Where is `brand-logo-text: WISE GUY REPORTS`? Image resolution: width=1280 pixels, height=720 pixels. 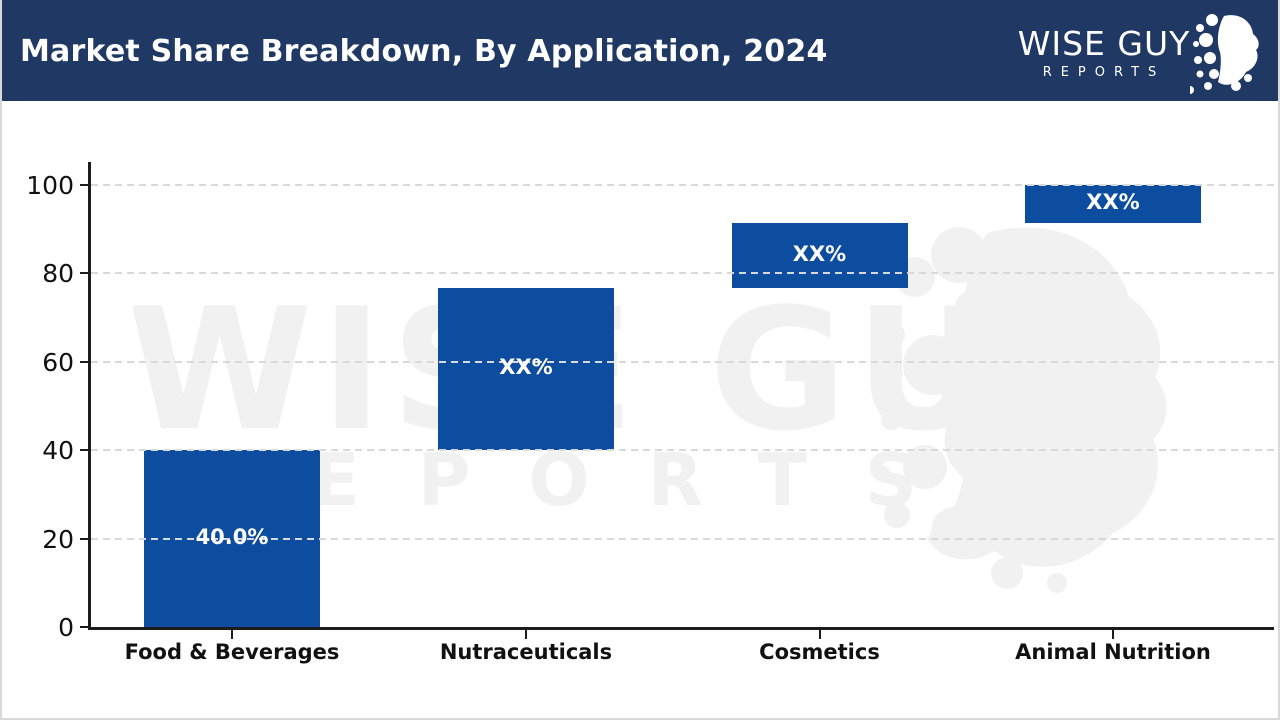 brand-logo-text: WISE GUY REPORTS is located at coordinates (1104, 52).